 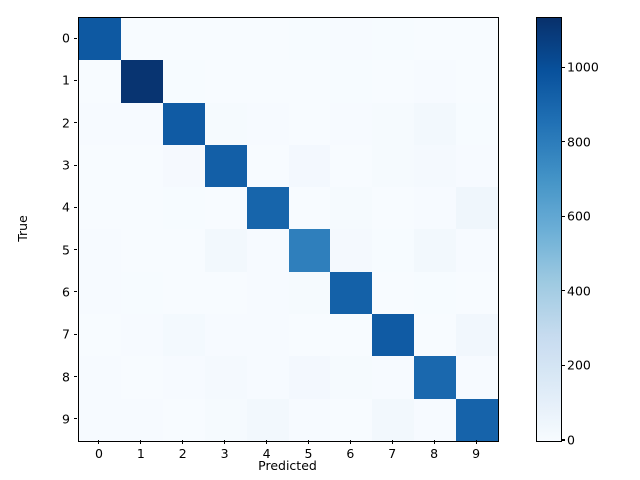 I want to click on x-tick-label: 3, so click(x=224, y=453).